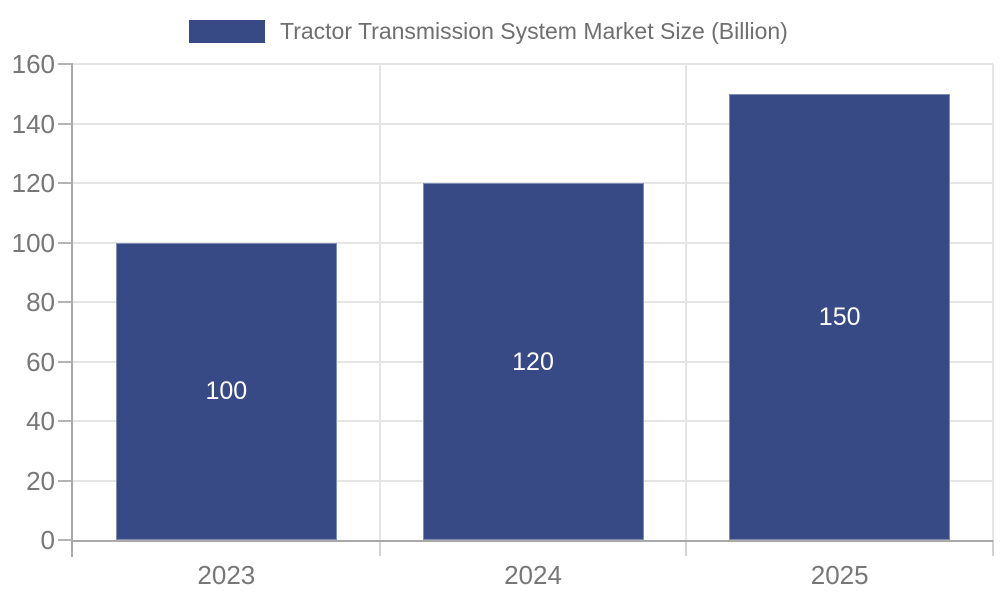  Describe the element at coordinates (40, 421) in the screenshot. I see `y-tick-label: 40` at that location.